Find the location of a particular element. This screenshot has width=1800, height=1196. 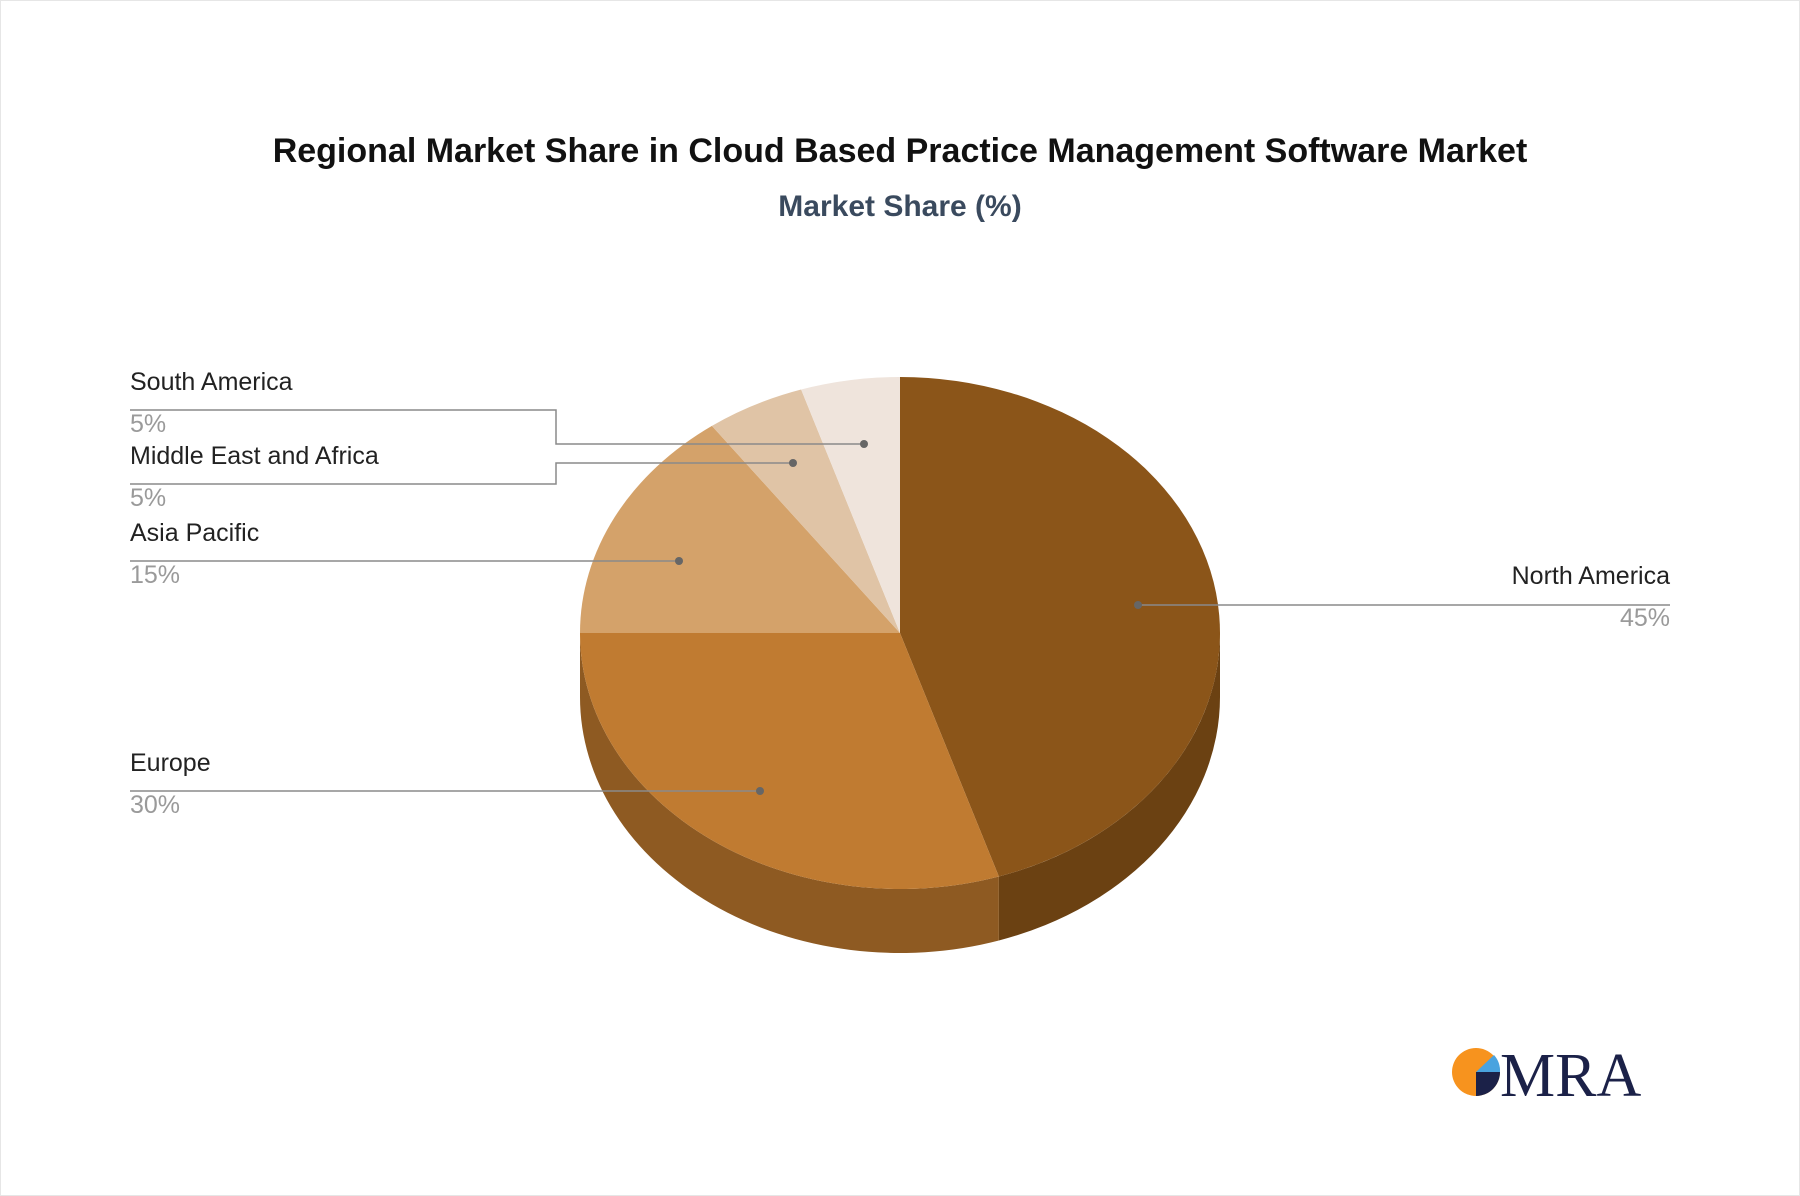

value-north-america: 45% is located at coordinates (1645, 618).